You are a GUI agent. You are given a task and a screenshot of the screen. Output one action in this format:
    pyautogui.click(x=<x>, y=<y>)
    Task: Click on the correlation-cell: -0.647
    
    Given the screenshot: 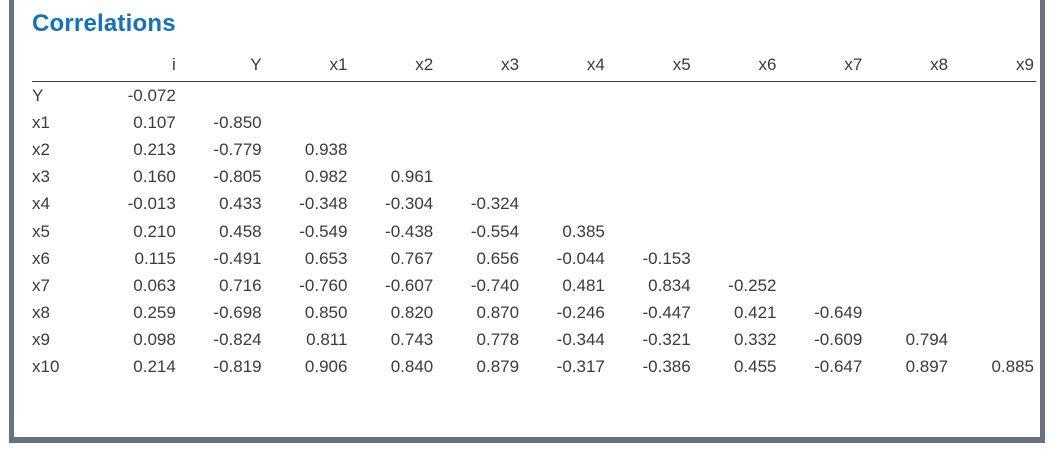 What is the action you would take?
    pyautogui.click(x=838, y=367)
    